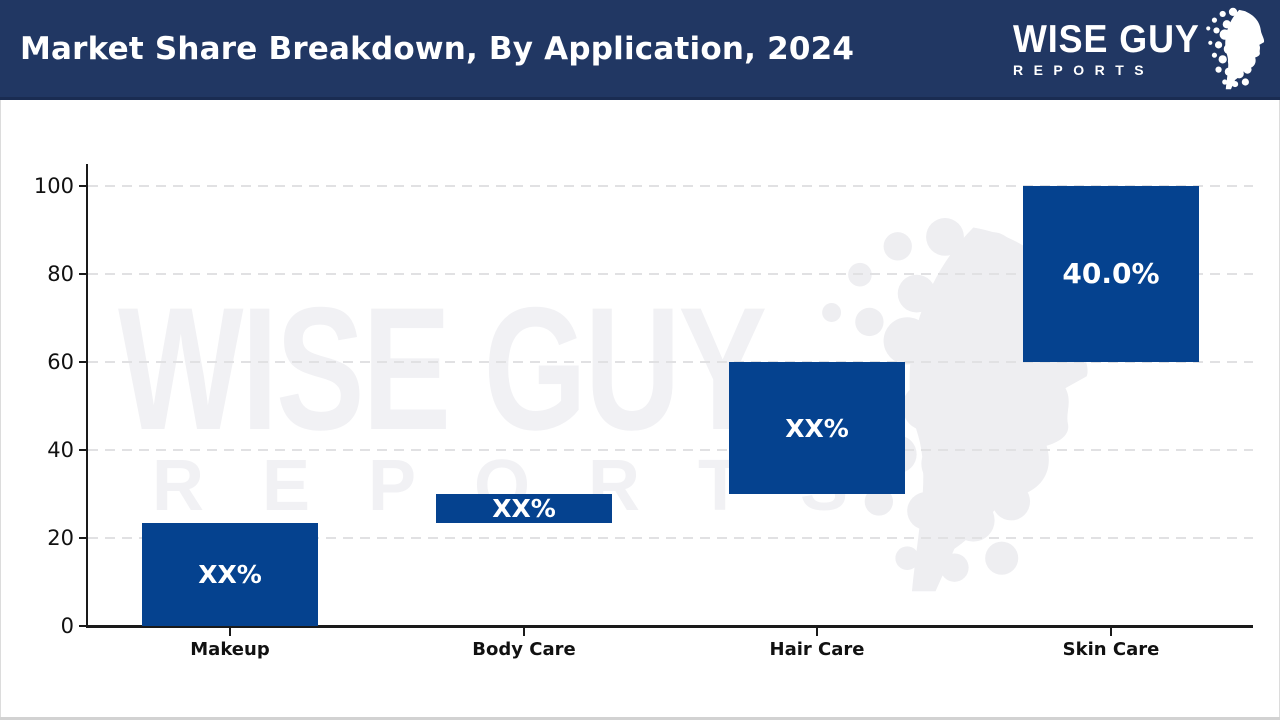  What do you see at coordinates (67, 626) in the screenshot?
I see `y-tick-label-0: 0` at bounding box center [67, 626].